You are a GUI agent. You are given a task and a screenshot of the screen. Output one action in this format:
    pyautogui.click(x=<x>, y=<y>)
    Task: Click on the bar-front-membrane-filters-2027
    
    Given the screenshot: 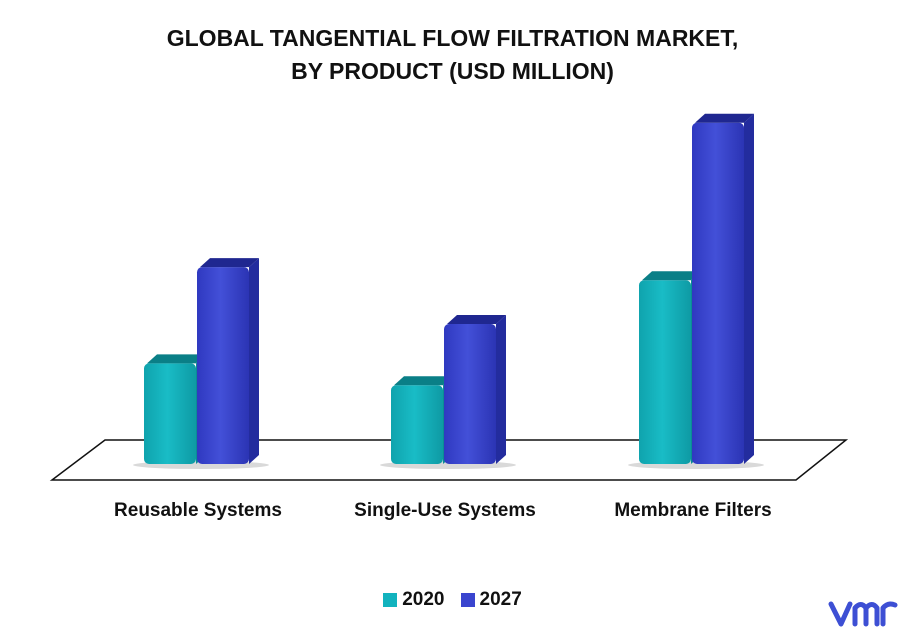 What is the action you would take?
    pyautogui.click(x=718, y=293)
    